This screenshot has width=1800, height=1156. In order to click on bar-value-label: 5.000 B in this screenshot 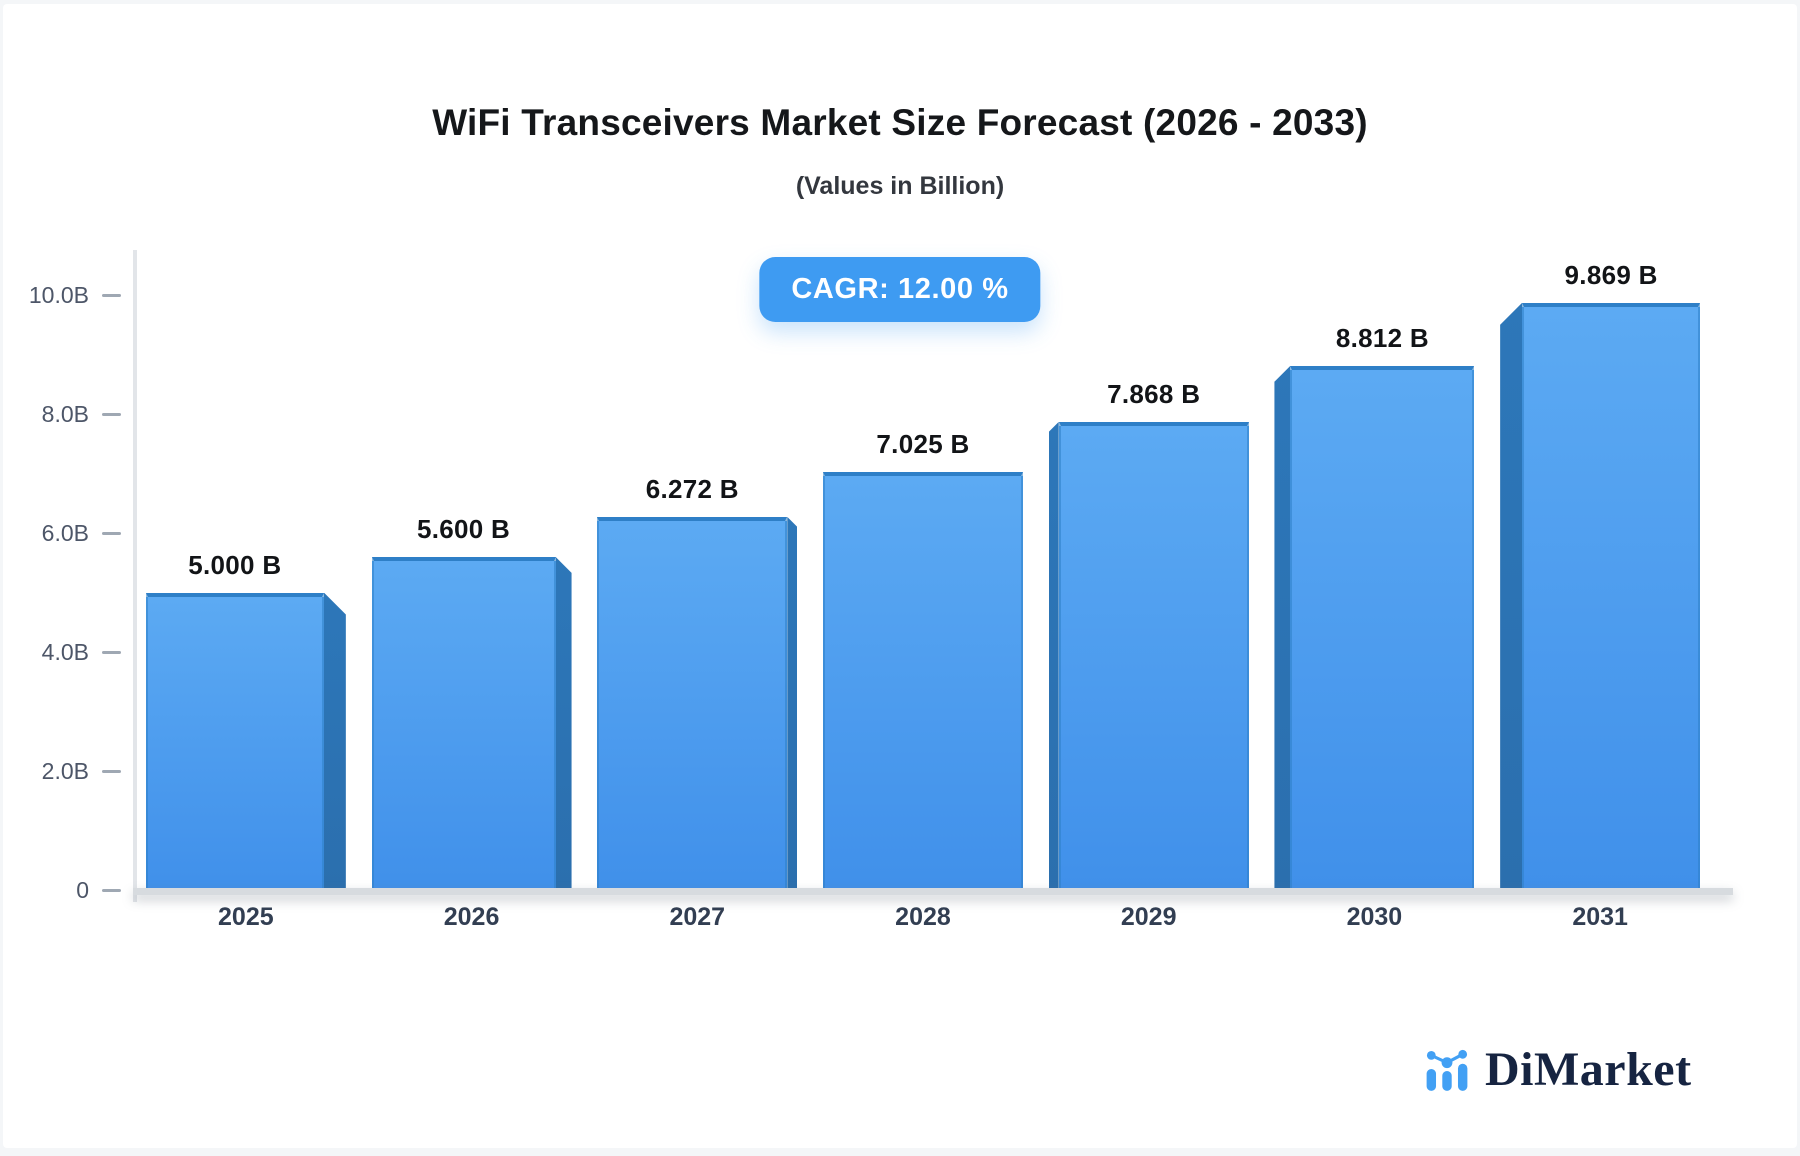, I will do `click(235, 564)`.